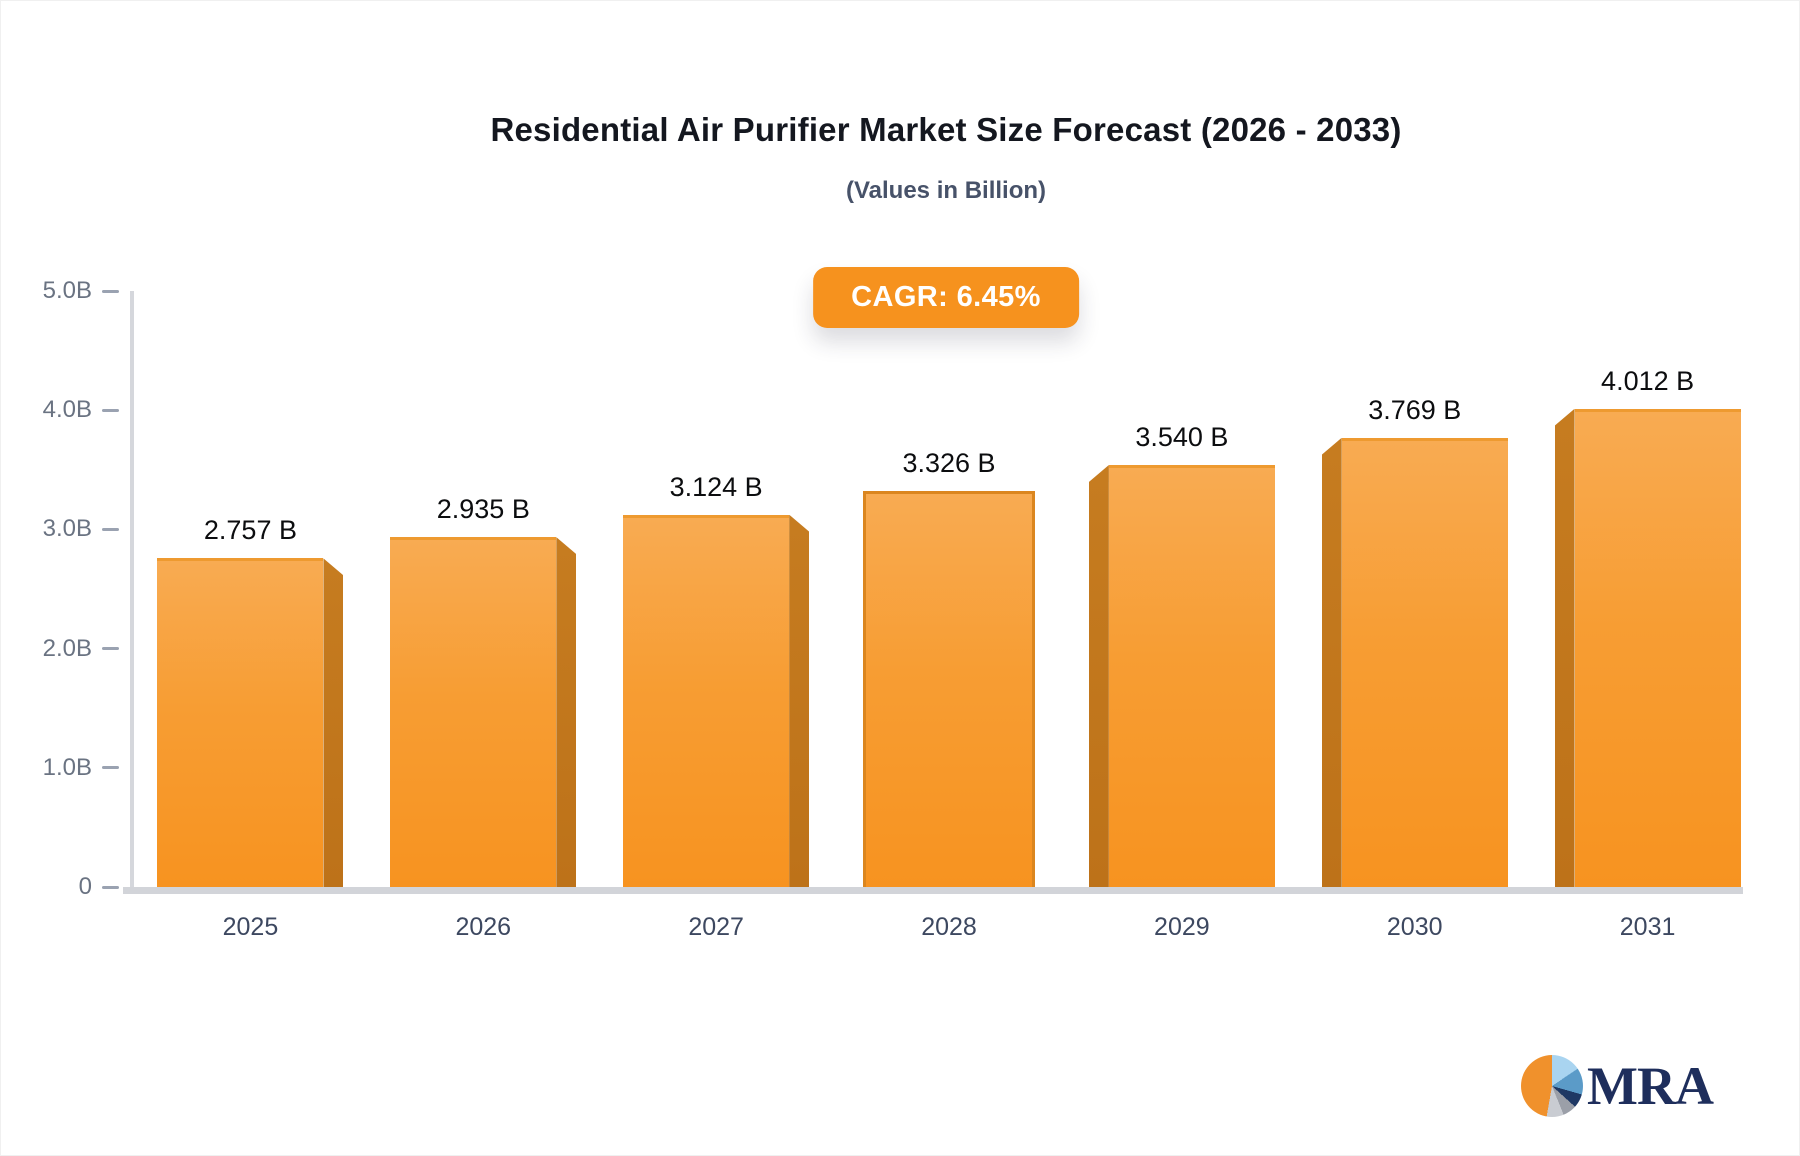  I want to click on x-axis-label: 2028, so click(949, 927).